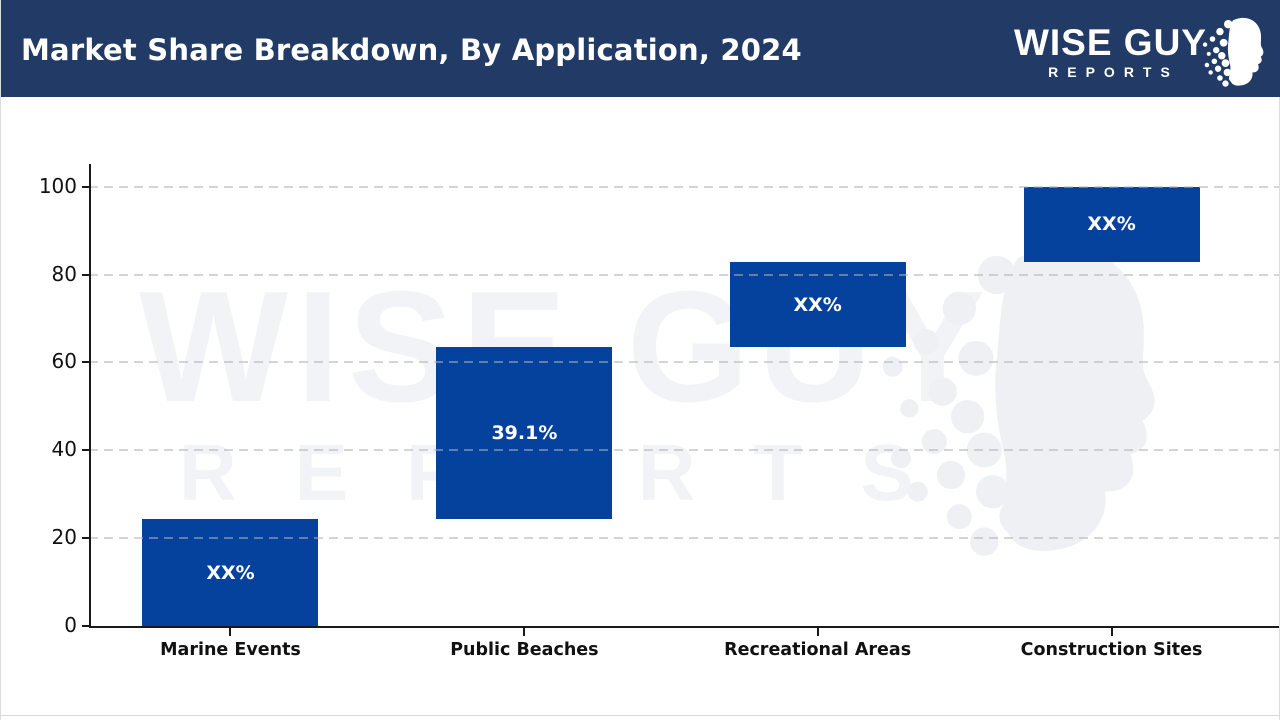 This screenshot has height=720, width=1280. What do you see at coordinates (1110, 42) in the screenshot?
I see `logo-wordmark: WISE GUY` at bounding box center [1110, 42].